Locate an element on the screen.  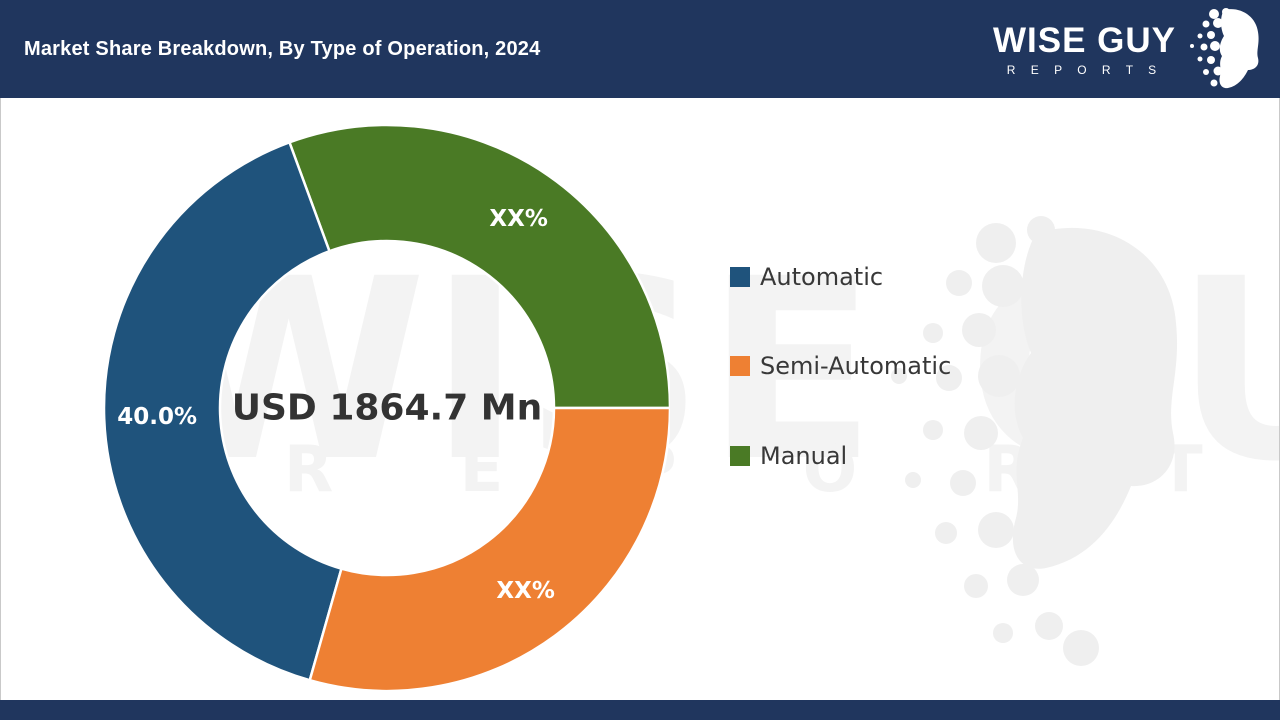
wiseguy-logo: WISE GUY R E P O R T S is located at coordinates (1127, 49).